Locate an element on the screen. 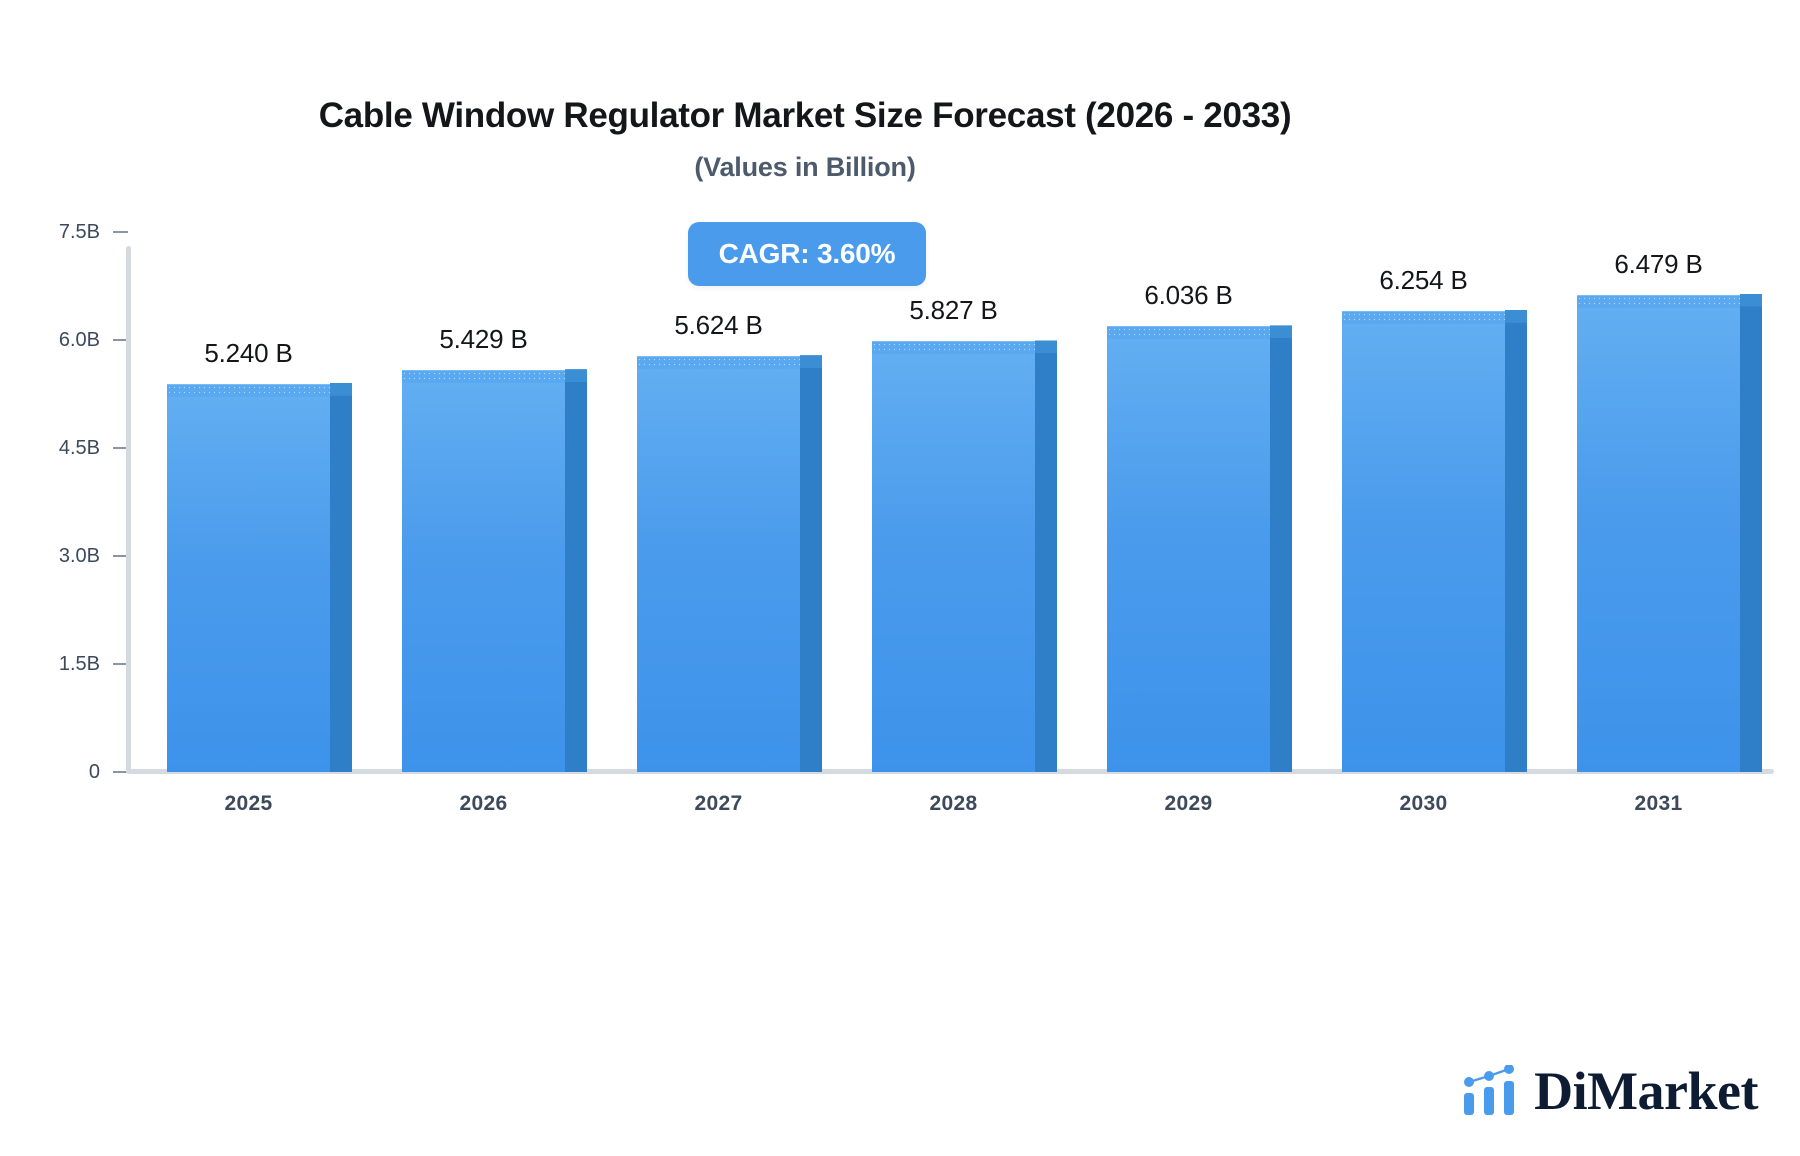 The image size is (1800, 1156). y-axis-tick-label: 1.5B is located at coordinates (79, 663).